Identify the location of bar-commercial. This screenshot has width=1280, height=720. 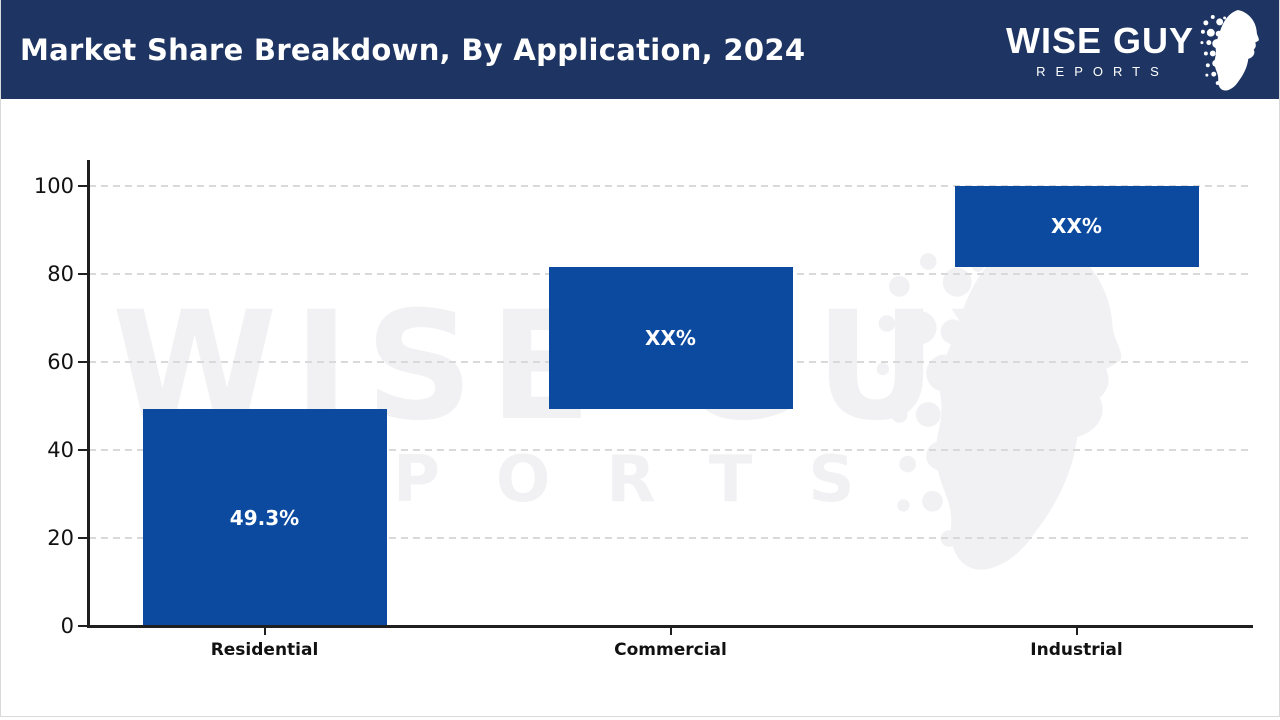
(670, 338).